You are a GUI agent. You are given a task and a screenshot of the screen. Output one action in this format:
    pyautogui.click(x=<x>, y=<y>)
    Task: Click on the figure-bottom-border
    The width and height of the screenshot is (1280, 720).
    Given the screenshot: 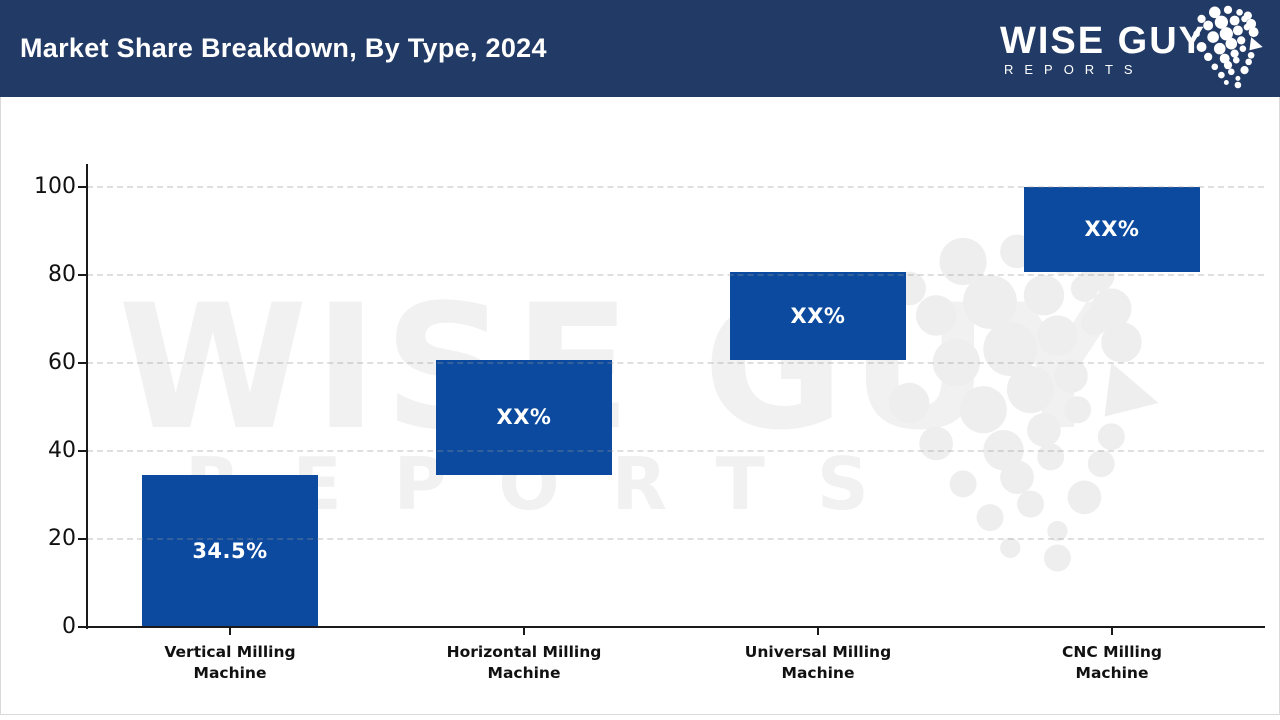 What is the action you would take?
    pyautogui.click(x=640, y=714)
    